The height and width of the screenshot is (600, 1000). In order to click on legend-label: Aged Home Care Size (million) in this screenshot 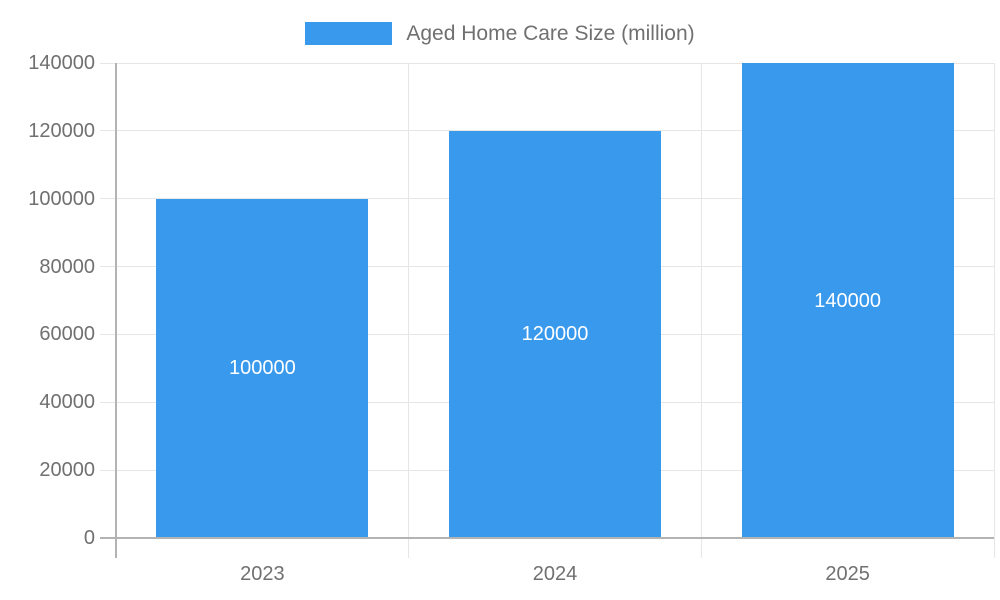, I will do `click(550, 33)`.